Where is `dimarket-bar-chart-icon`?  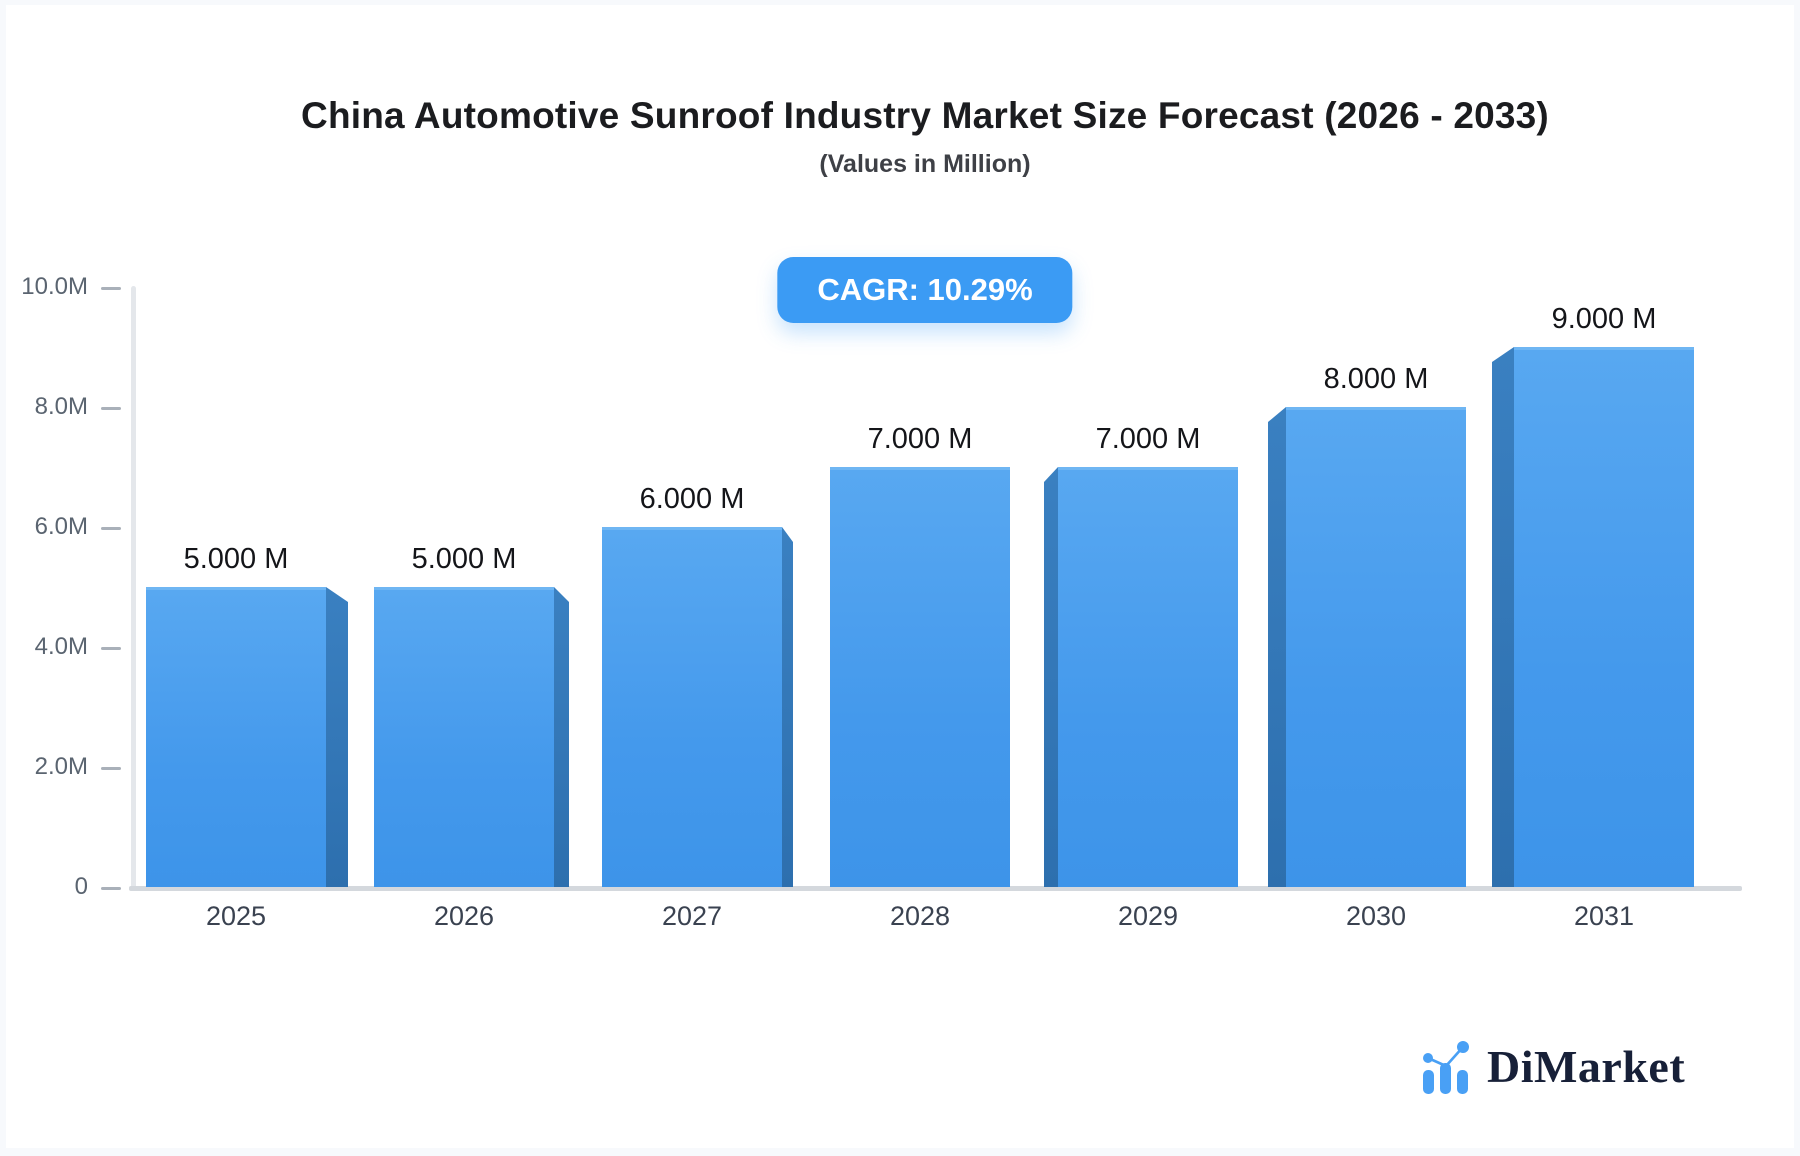 dimarket-bar-chart-icon is located at coordinates (1448, 1066).